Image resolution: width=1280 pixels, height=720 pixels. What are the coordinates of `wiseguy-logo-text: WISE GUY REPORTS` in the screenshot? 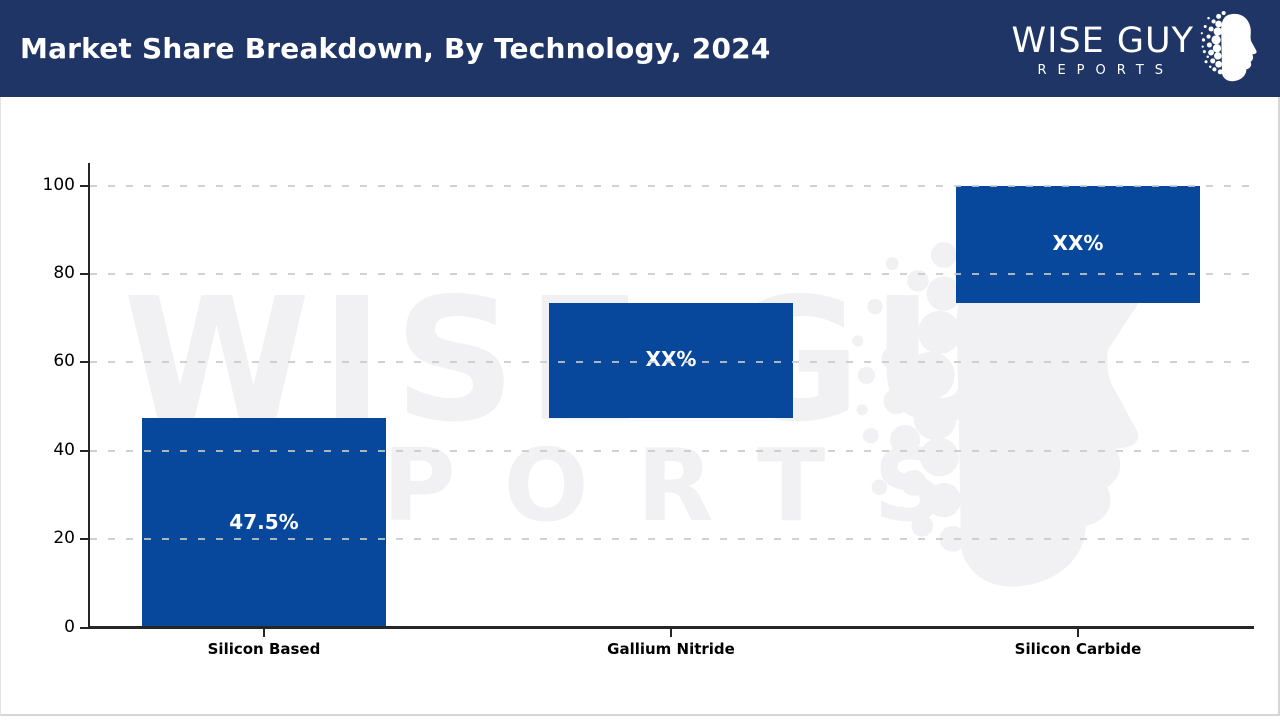 It's located at (1102, 50).